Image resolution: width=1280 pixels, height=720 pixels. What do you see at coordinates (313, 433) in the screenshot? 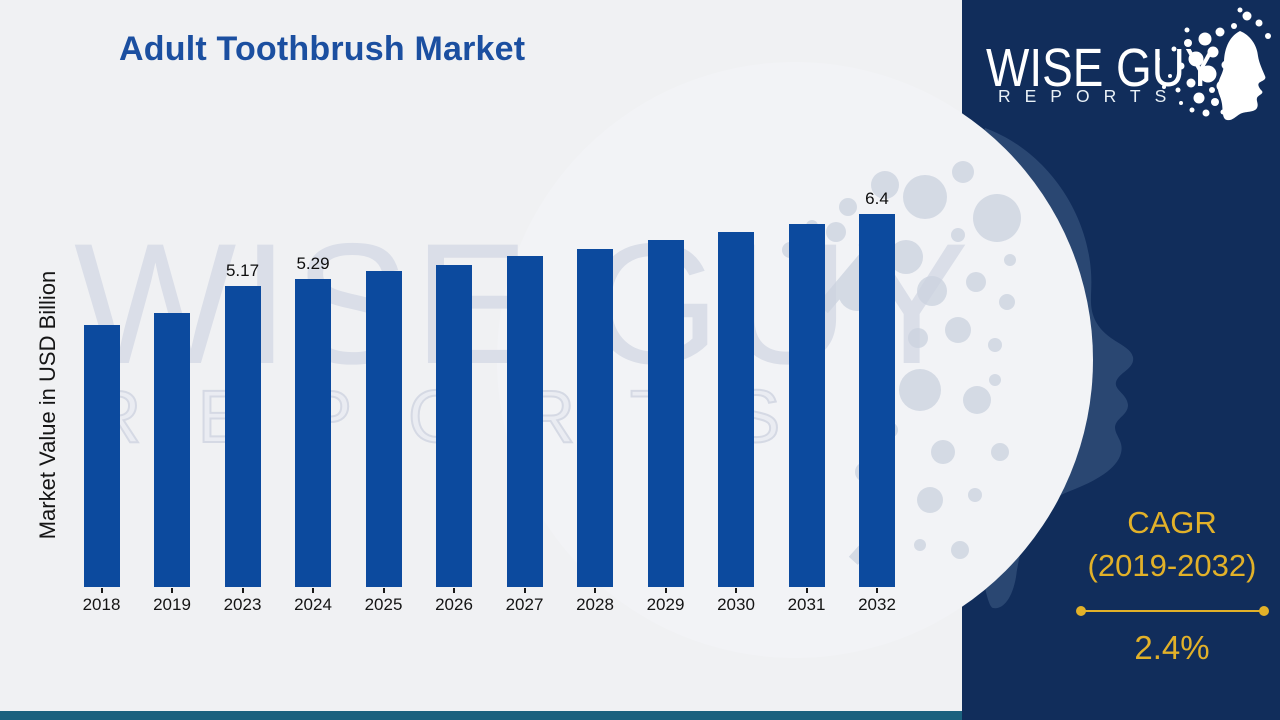
I see `bar-2024` at bounding box center [313, 433].